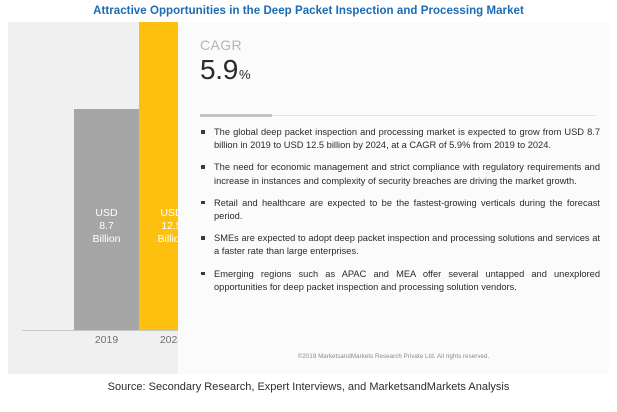  Describe the element at coordinates (106, 226) in the screenshot. I see `bar-2019-value: 8.7` at that location.